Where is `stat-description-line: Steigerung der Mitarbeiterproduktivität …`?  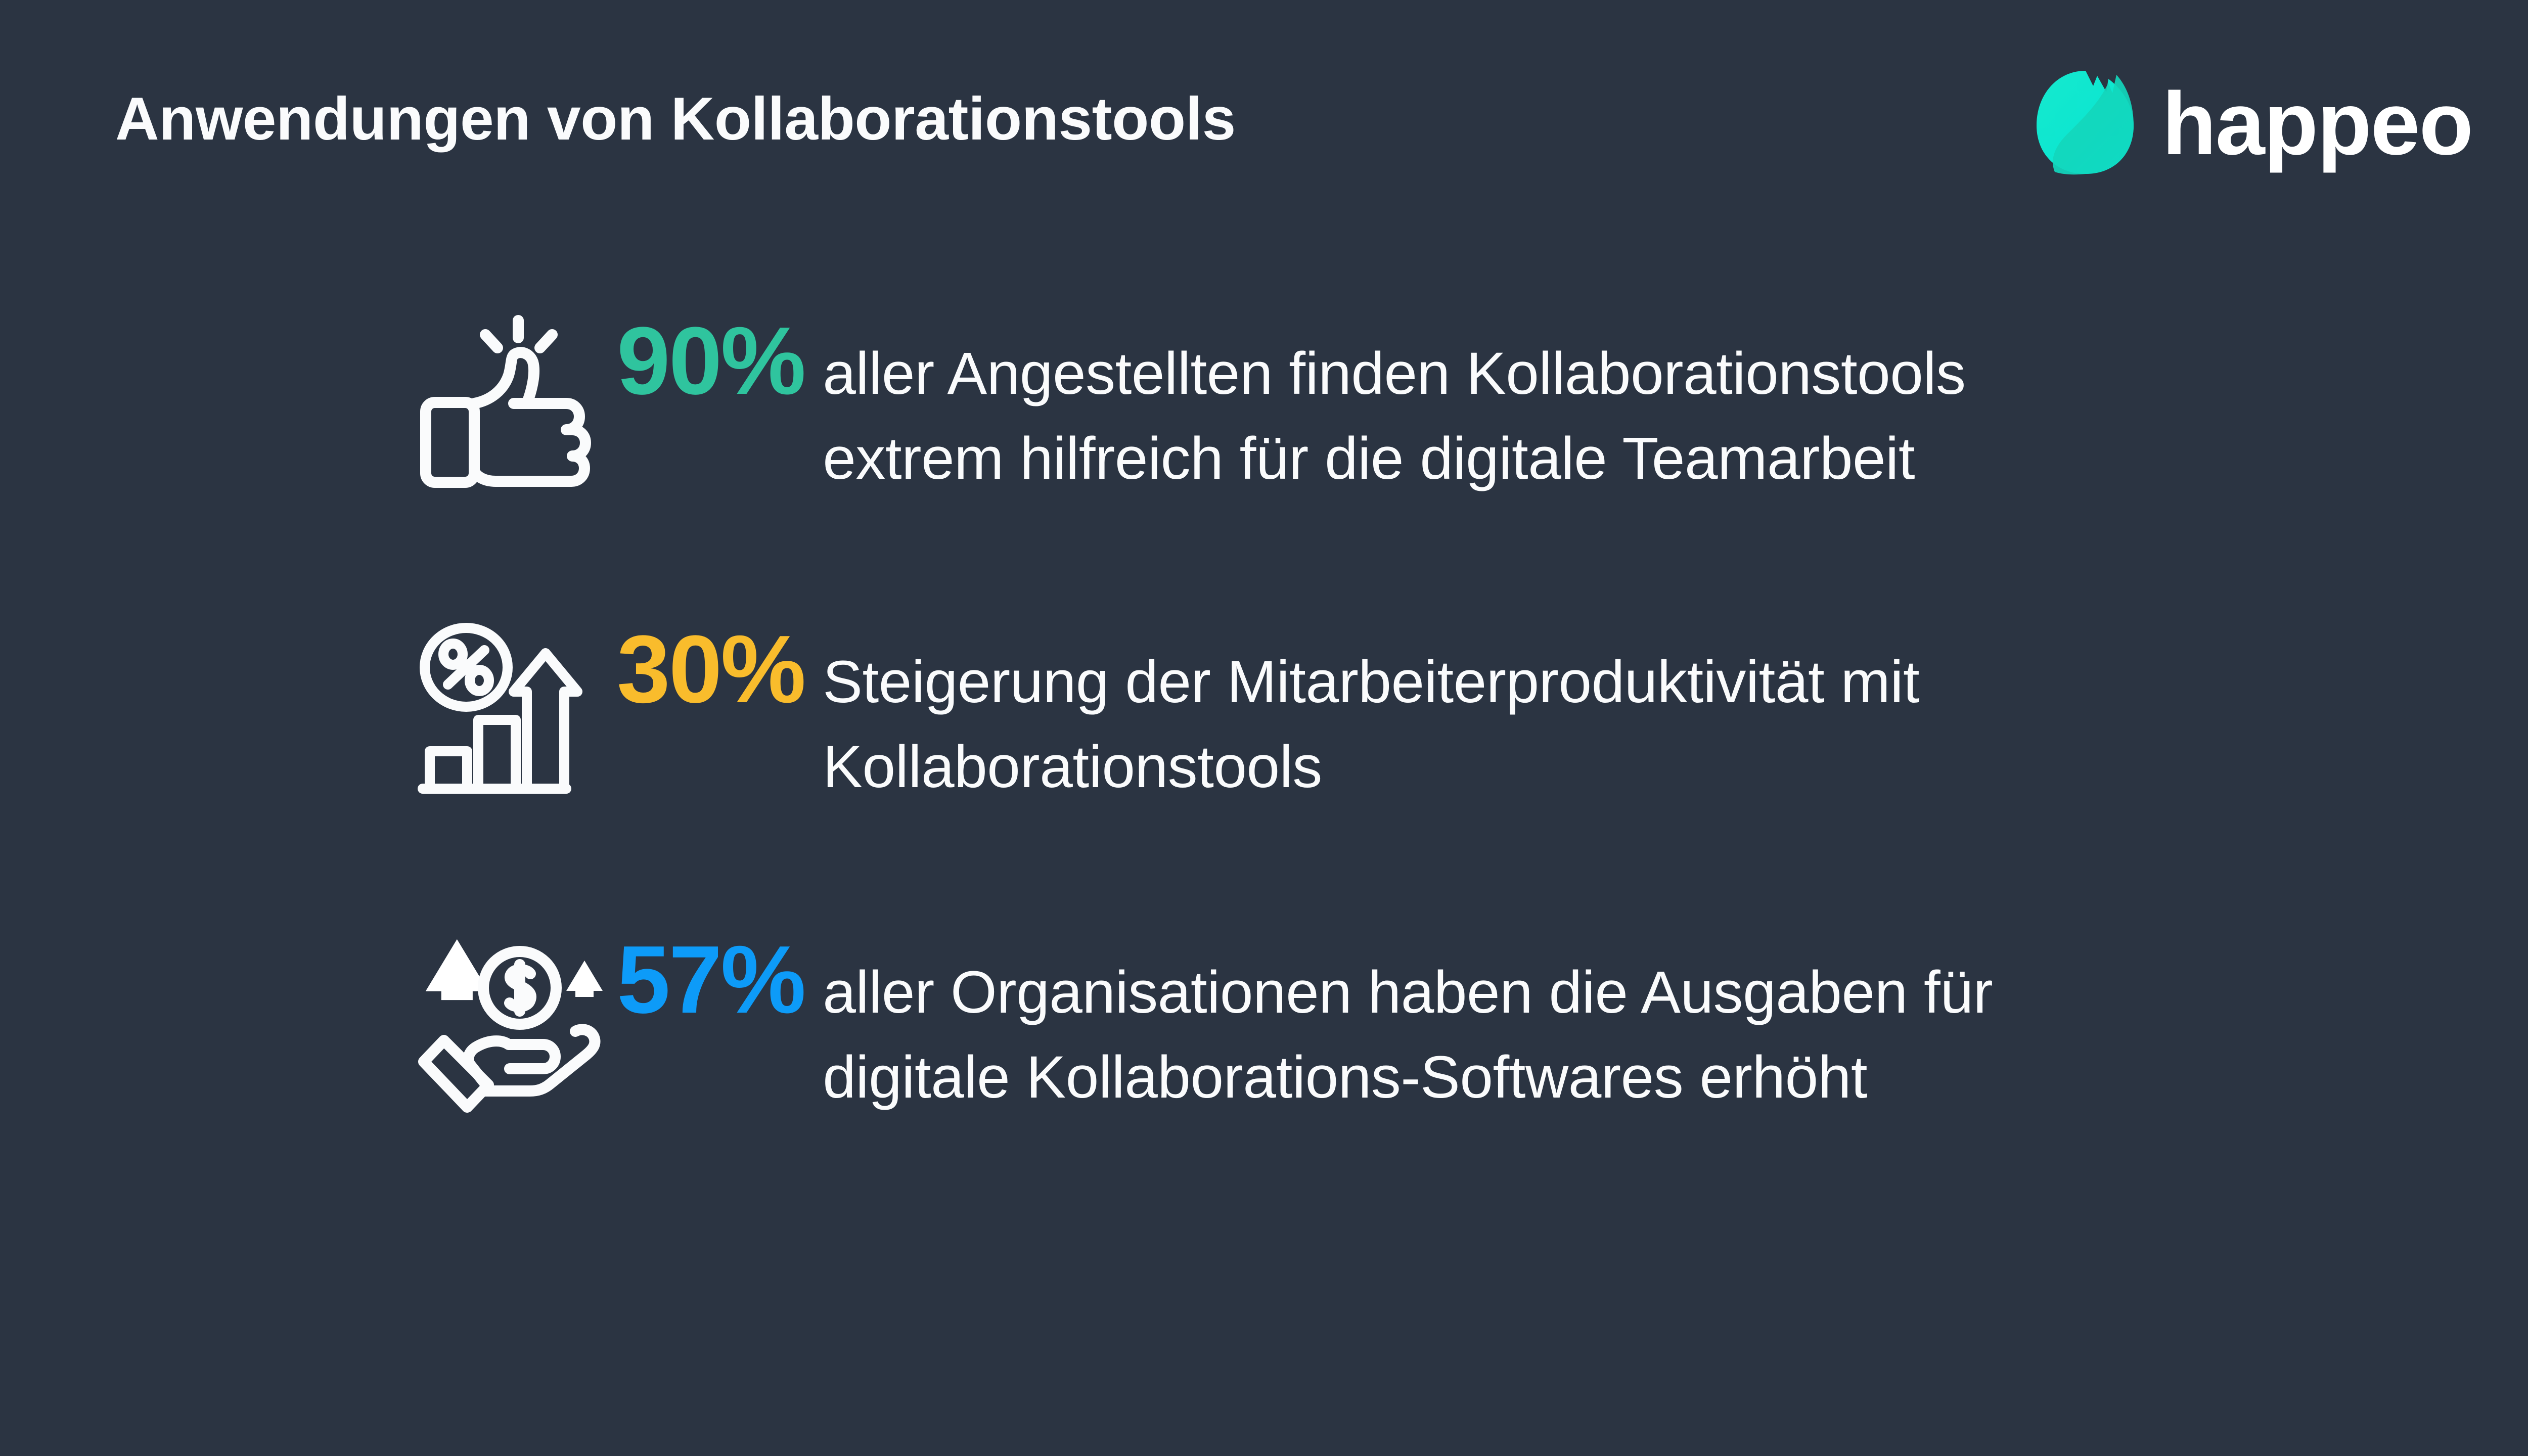 stat-description-line: Steigerung der Mitarbeiterproduktivität … is located at coordinates (1372, 682).